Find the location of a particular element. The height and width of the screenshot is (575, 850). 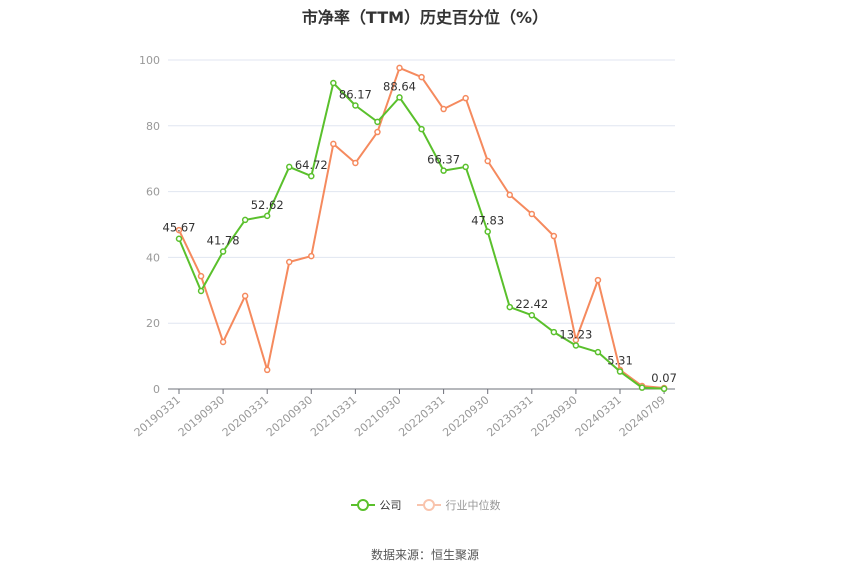

data-label: 13.23 is located at coordinates (575, 334).